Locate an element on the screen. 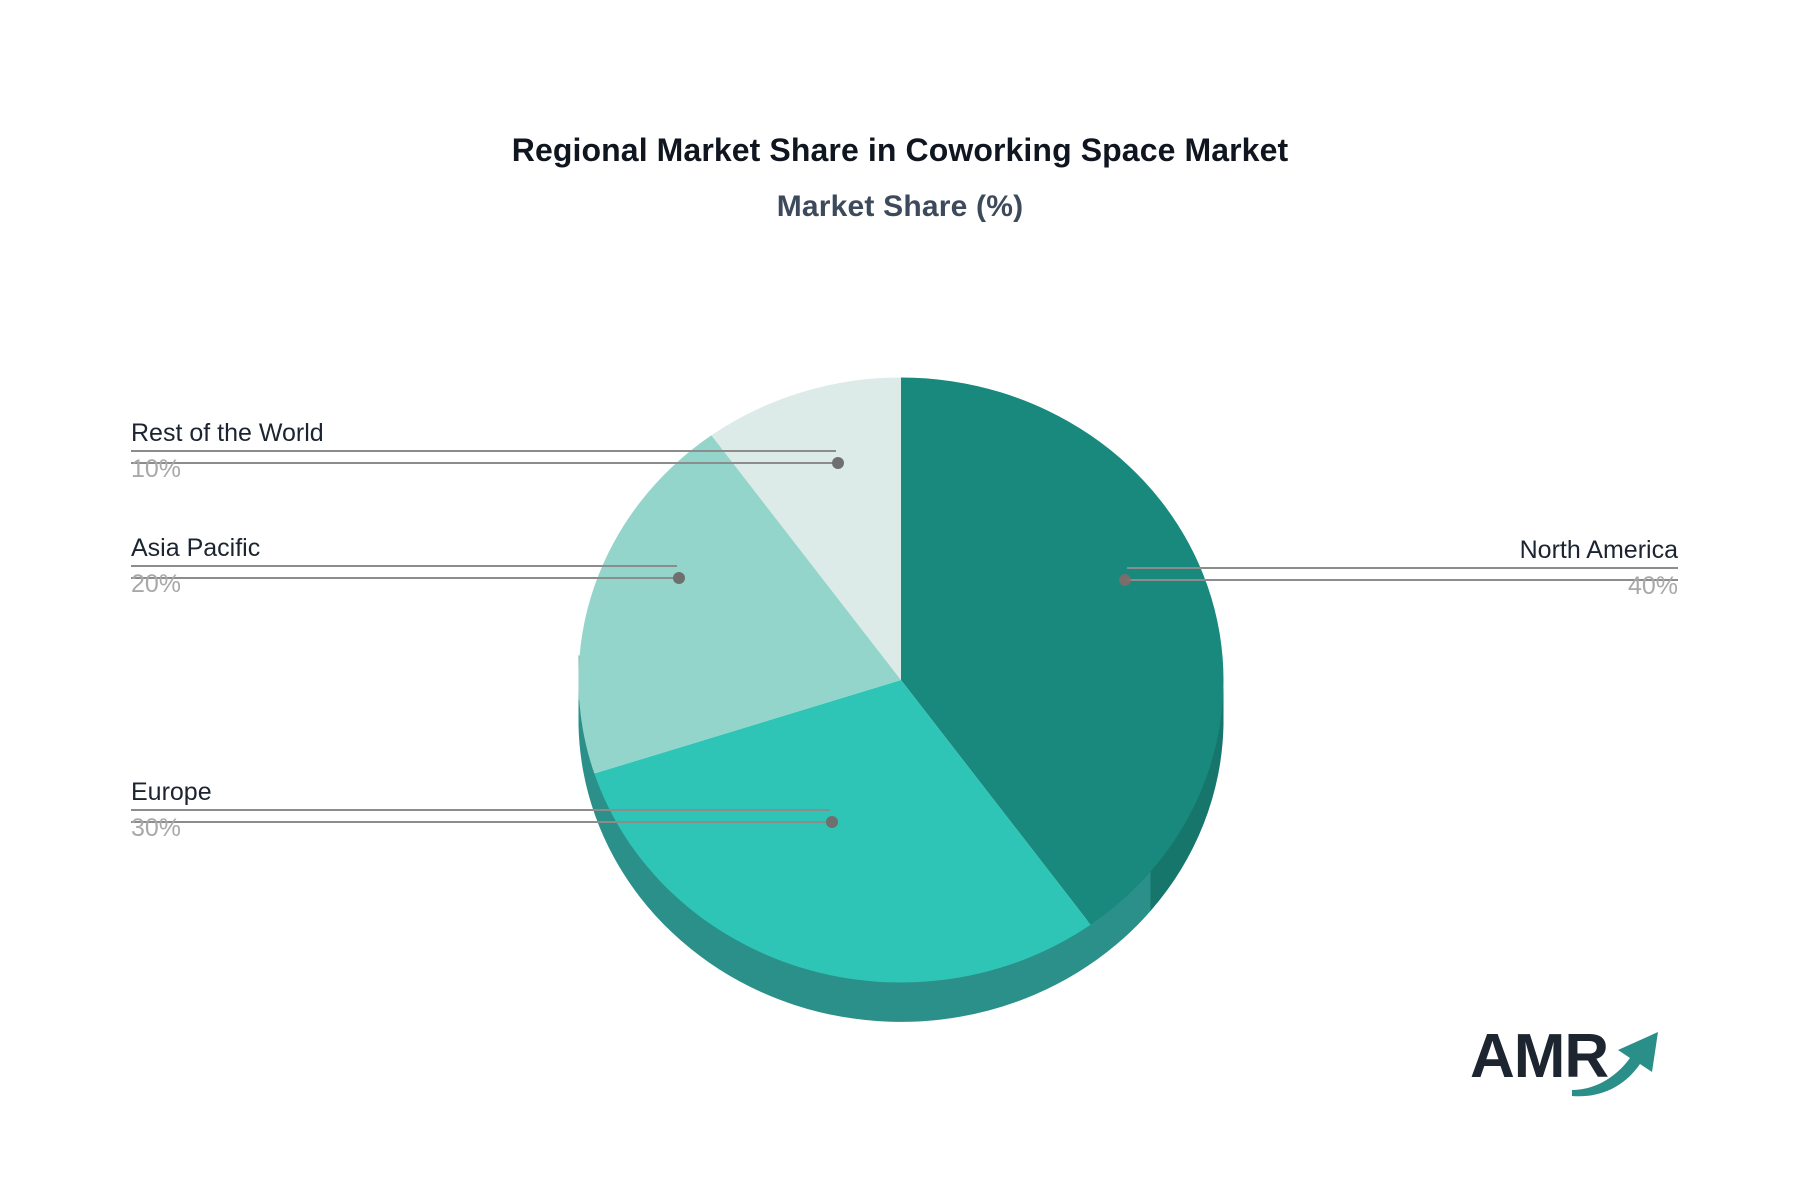  leader-dot-north-america is located at coordinates (1125, 580).